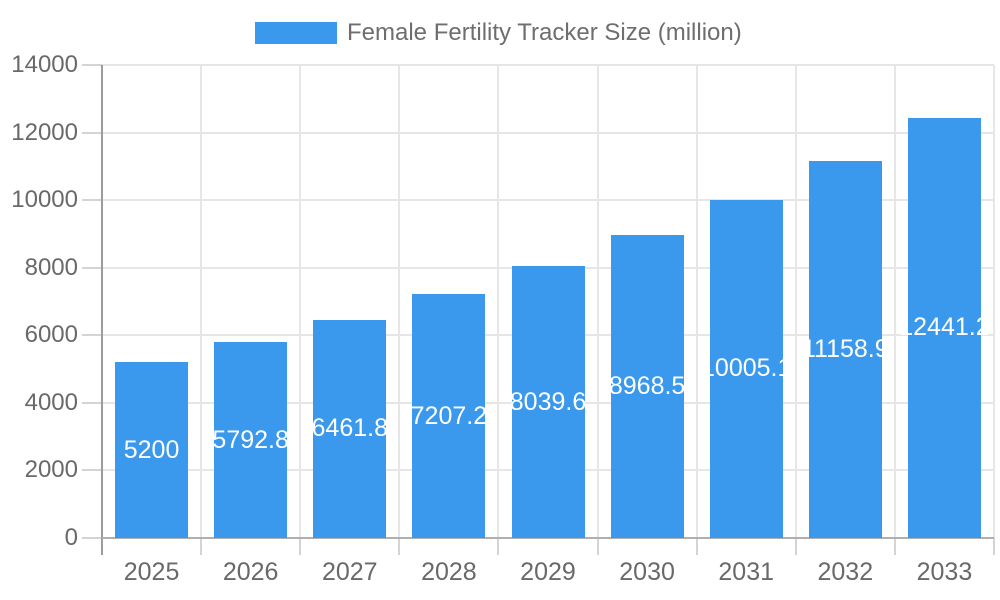 The image size is (1000, 600). I want to click on y-axis-label: 4000, so click(51, 402).